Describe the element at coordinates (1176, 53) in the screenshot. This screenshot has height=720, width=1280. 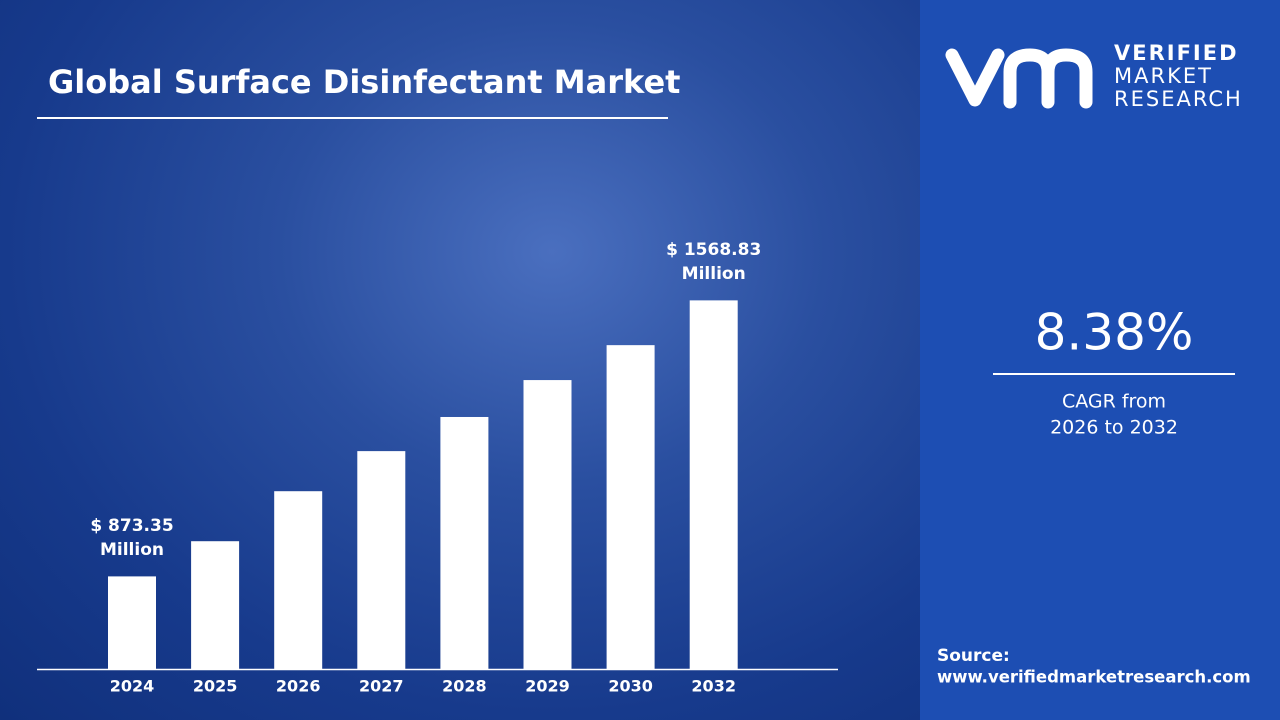
I see `logo-text: VERIFIED` at that location.